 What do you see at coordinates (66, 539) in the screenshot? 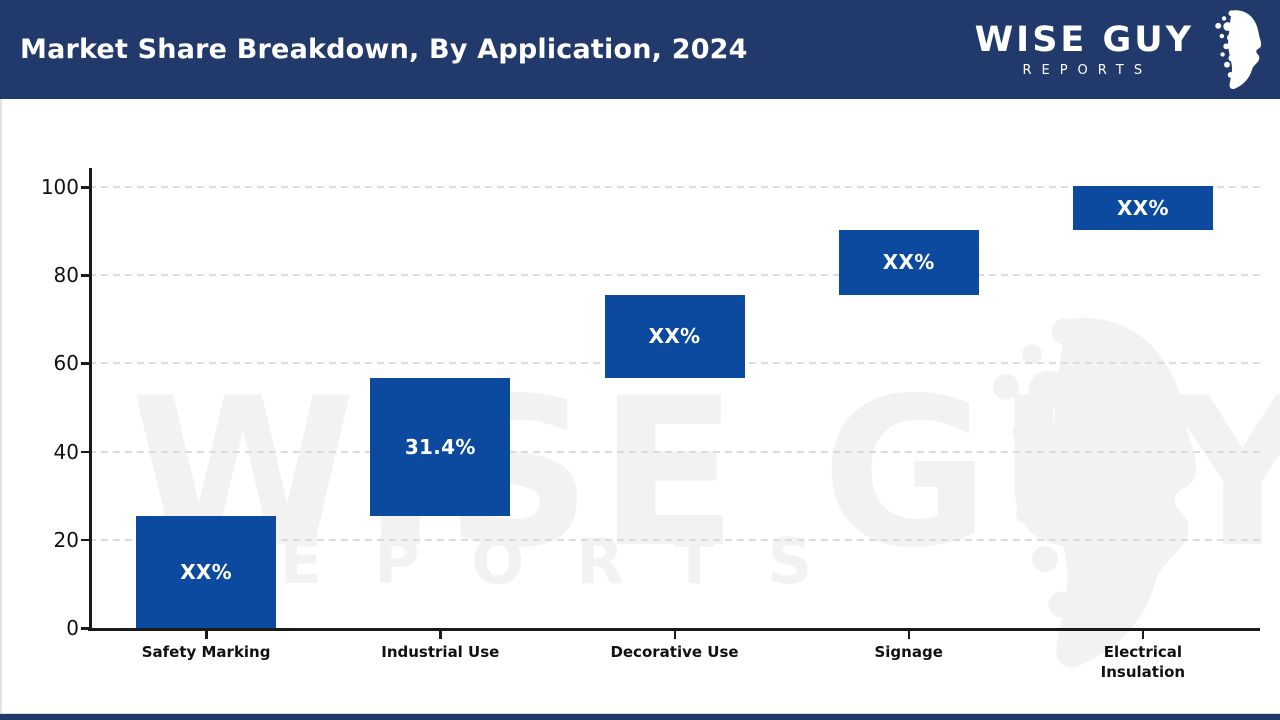
I see `y-tick-label-20: 20` at bounding box center [66, 539].